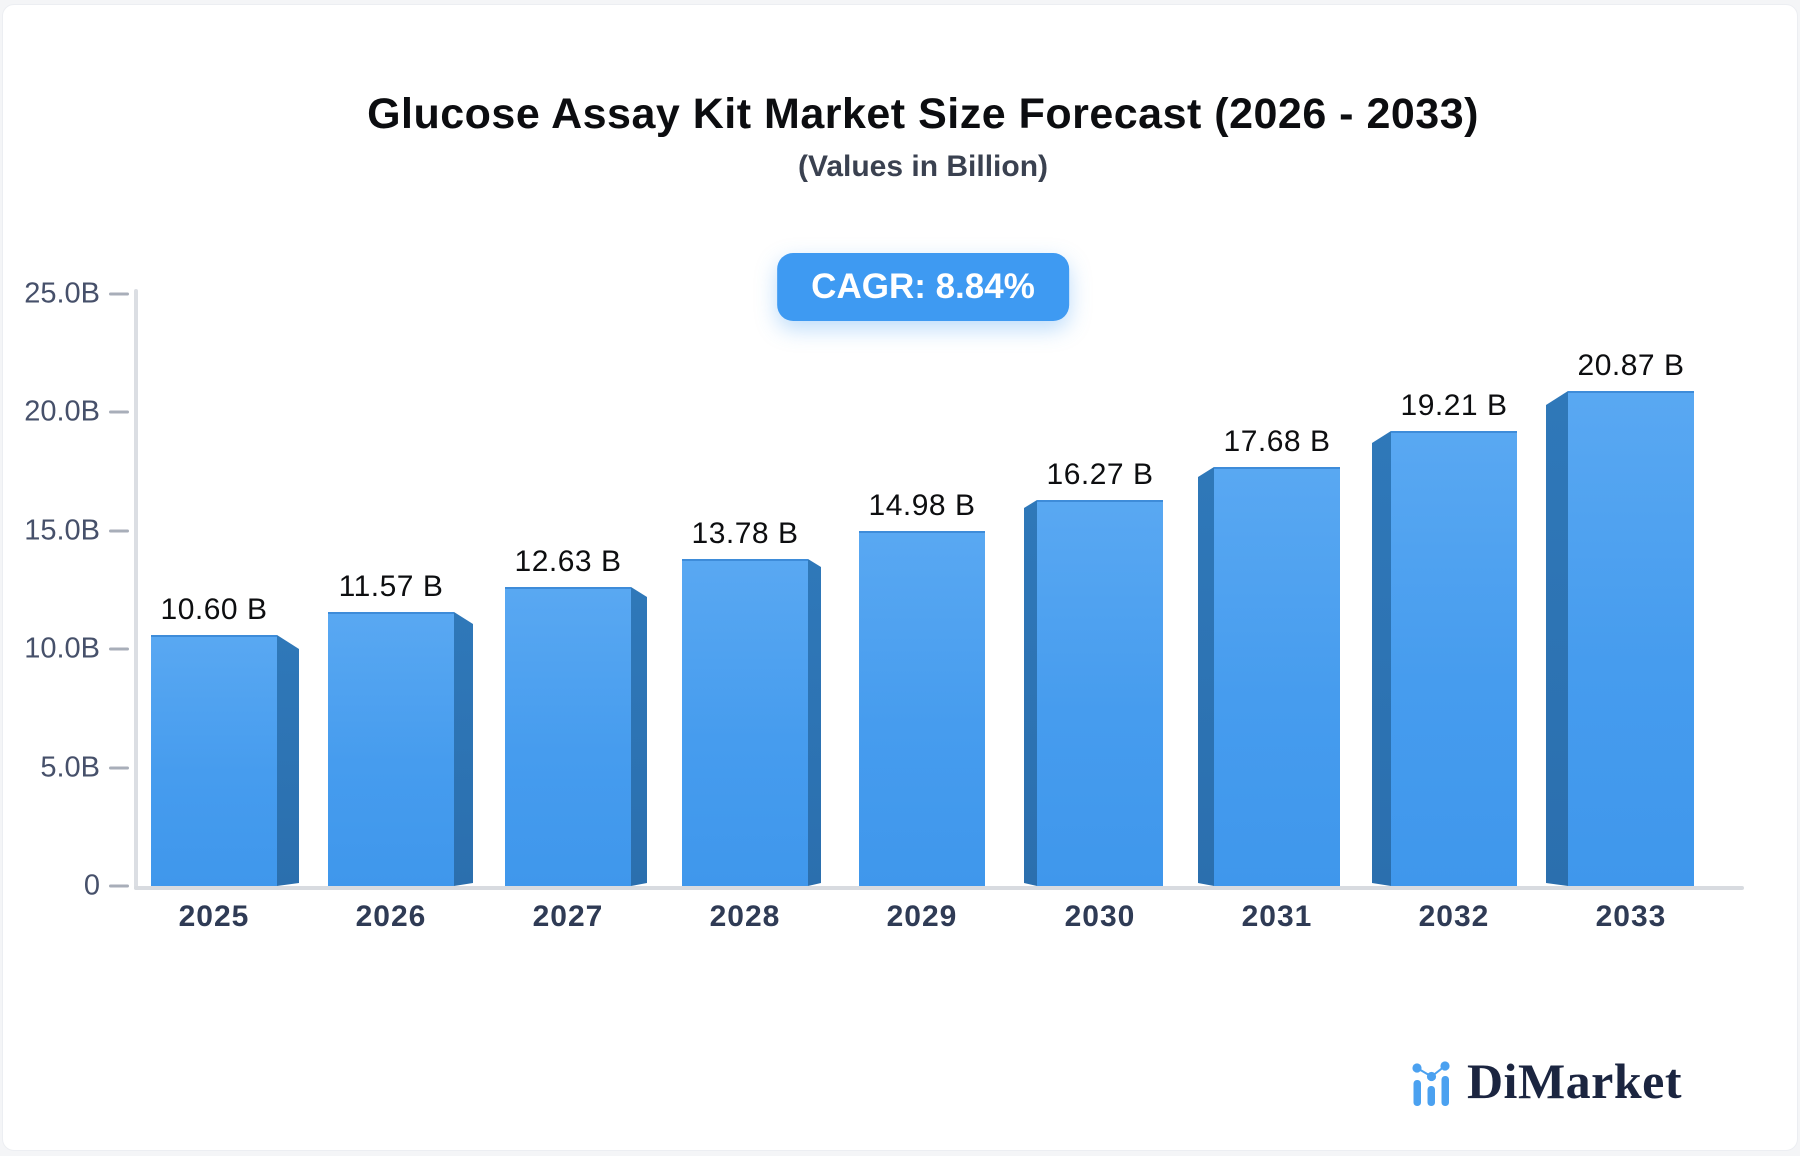  I want to click on bar-value-label-2029: 14.98 B, so click(922, 505).